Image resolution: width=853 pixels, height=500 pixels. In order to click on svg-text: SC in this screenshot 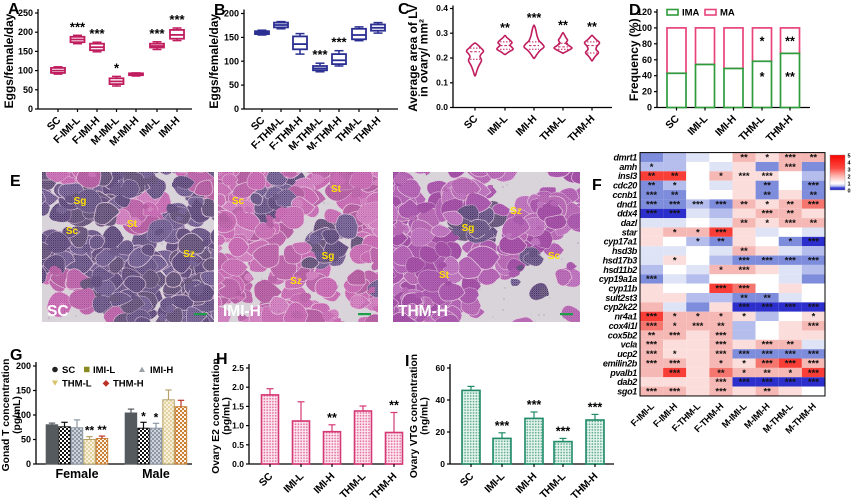, I will do `click(672, 122)`.